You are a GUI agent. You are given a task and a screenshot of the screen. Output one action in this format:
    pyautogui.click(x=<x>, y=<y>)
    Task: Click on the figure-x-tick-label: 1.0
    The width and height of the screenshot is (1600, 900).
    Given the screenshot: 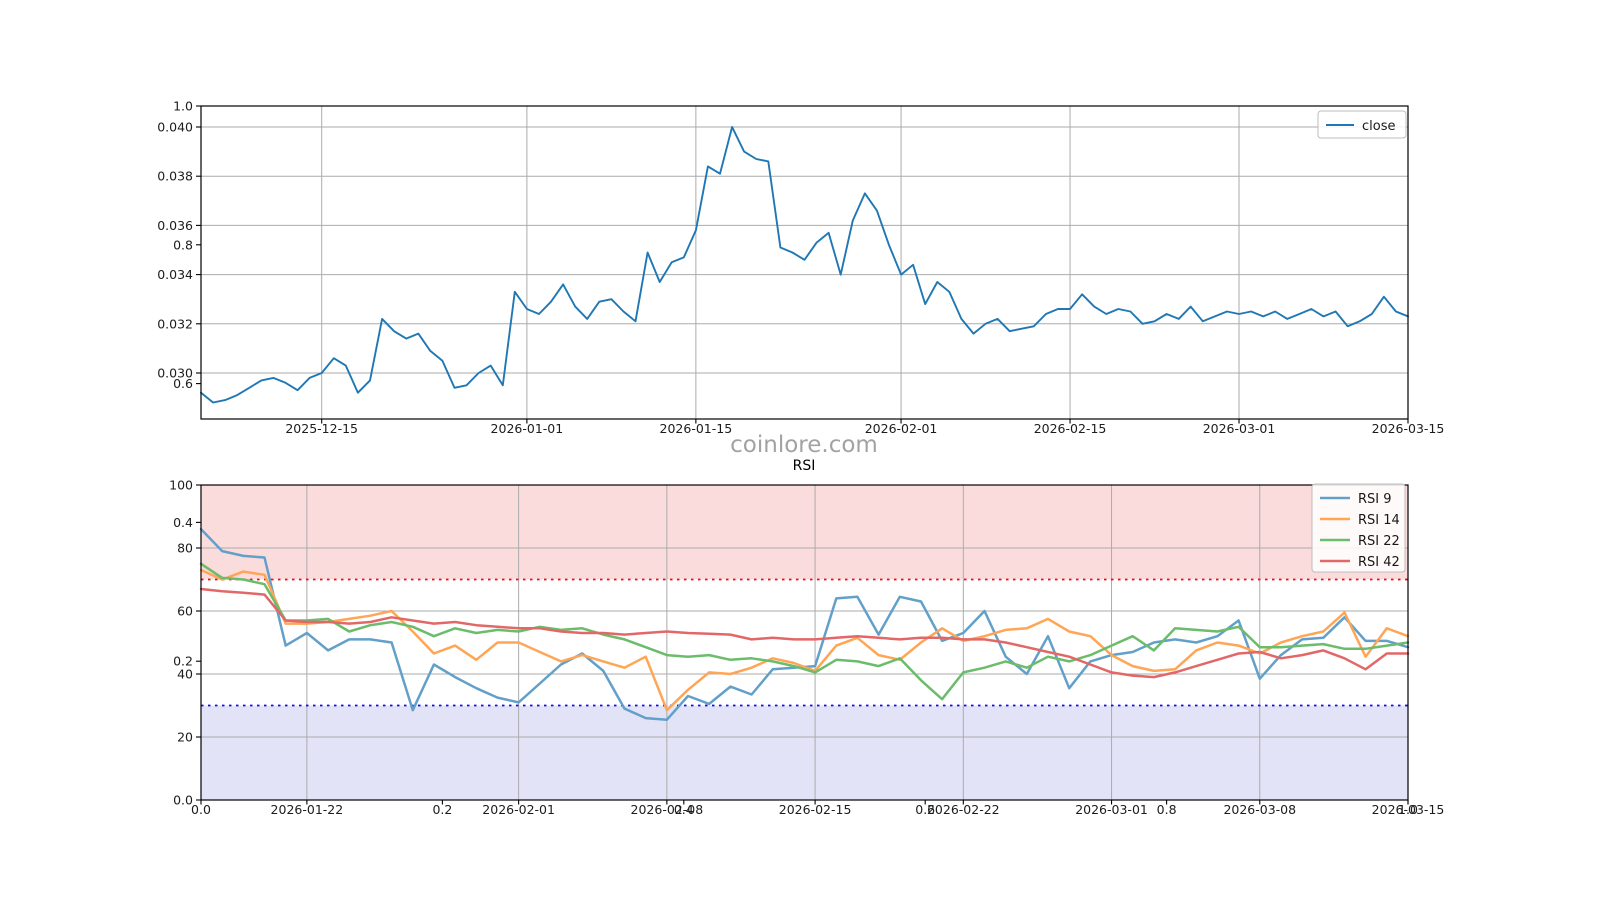 What is the action you would take?
    pyautogui.click(x=1408, y=809)
    